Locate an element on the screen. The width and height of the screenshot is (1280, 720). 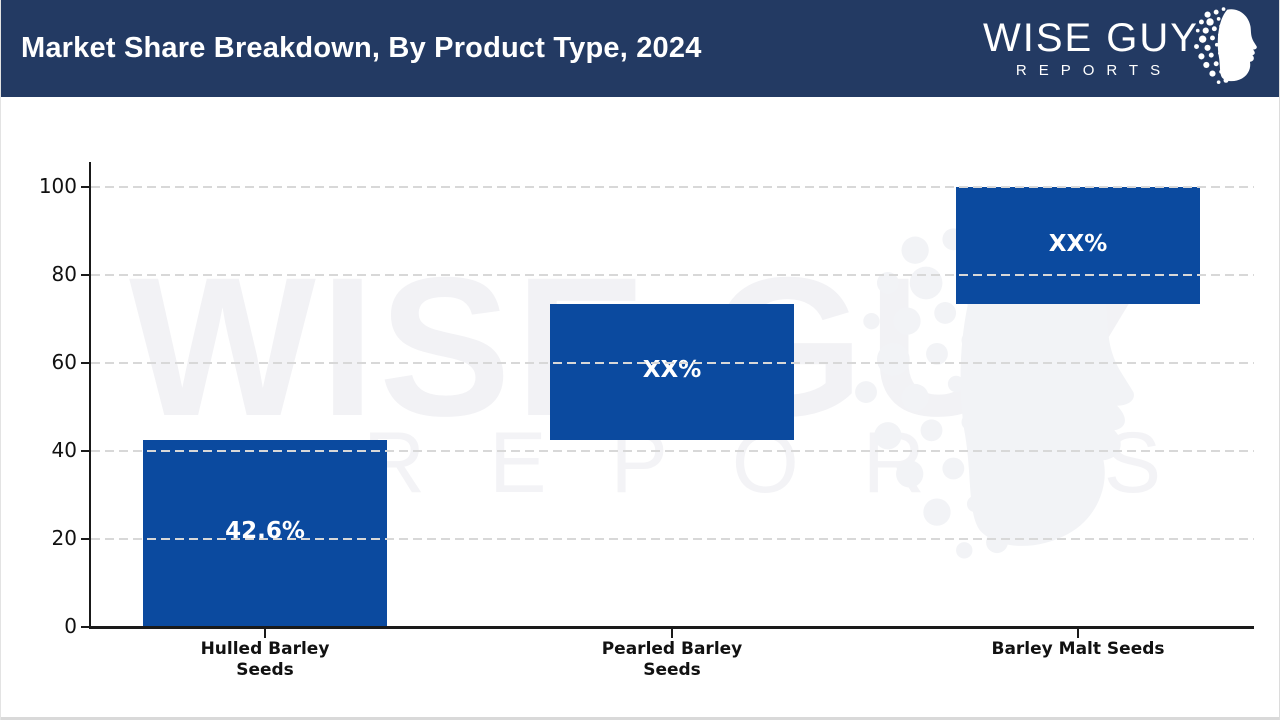
bar-value-label: 42.6% is located at coordinates (265, 531).